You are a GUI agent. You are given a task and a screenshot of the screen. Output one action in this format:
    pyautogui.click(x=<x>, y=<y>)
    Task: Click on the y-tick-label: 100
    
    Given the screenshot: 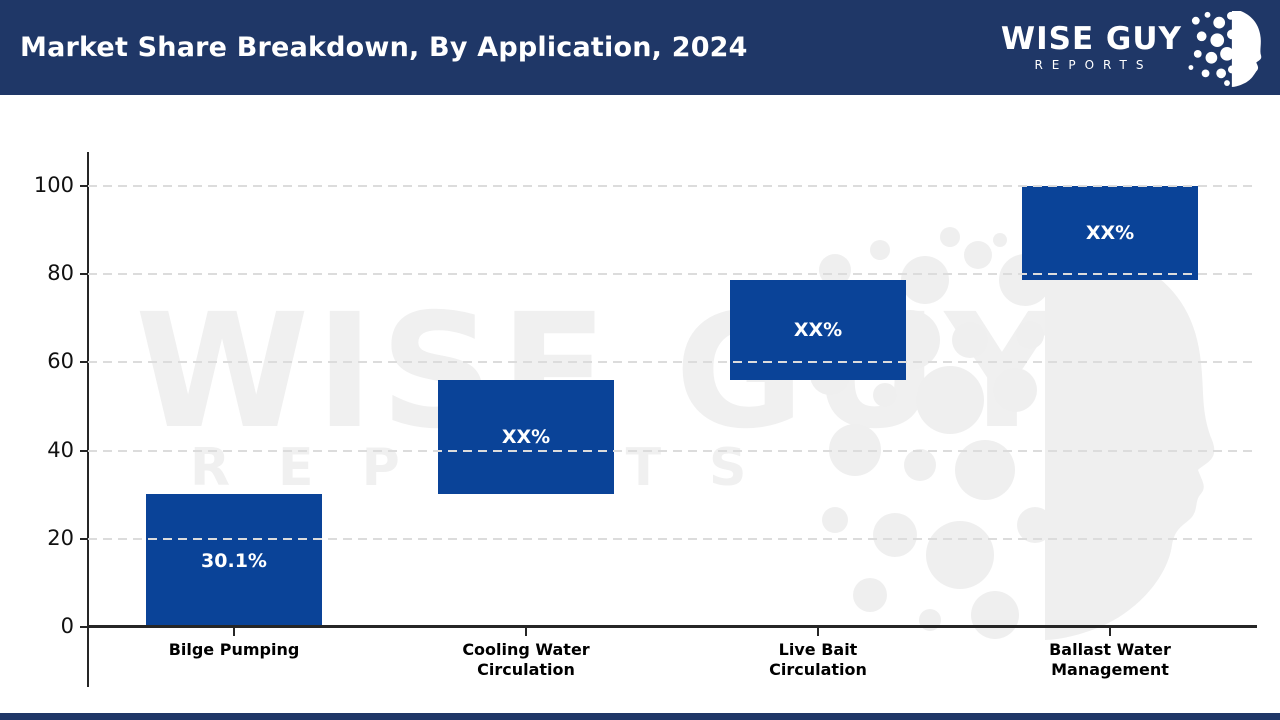 What is the action you would take?
    pyautogui.click(x=53, y=185)
    